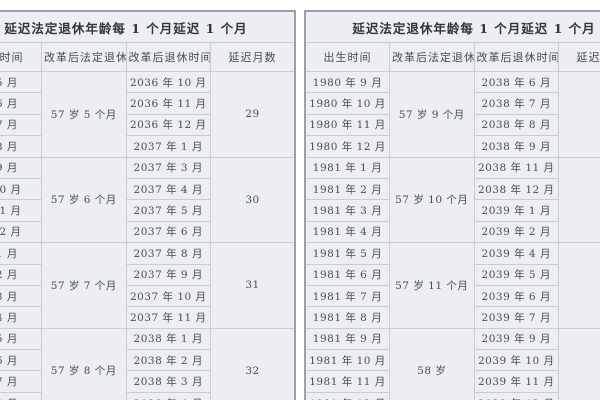 This screenshot has height=400, width=600. Describe the element at coordinates (21, 167) in the screenshot. I see `cell-birth-date: 年 9 月` at that location.